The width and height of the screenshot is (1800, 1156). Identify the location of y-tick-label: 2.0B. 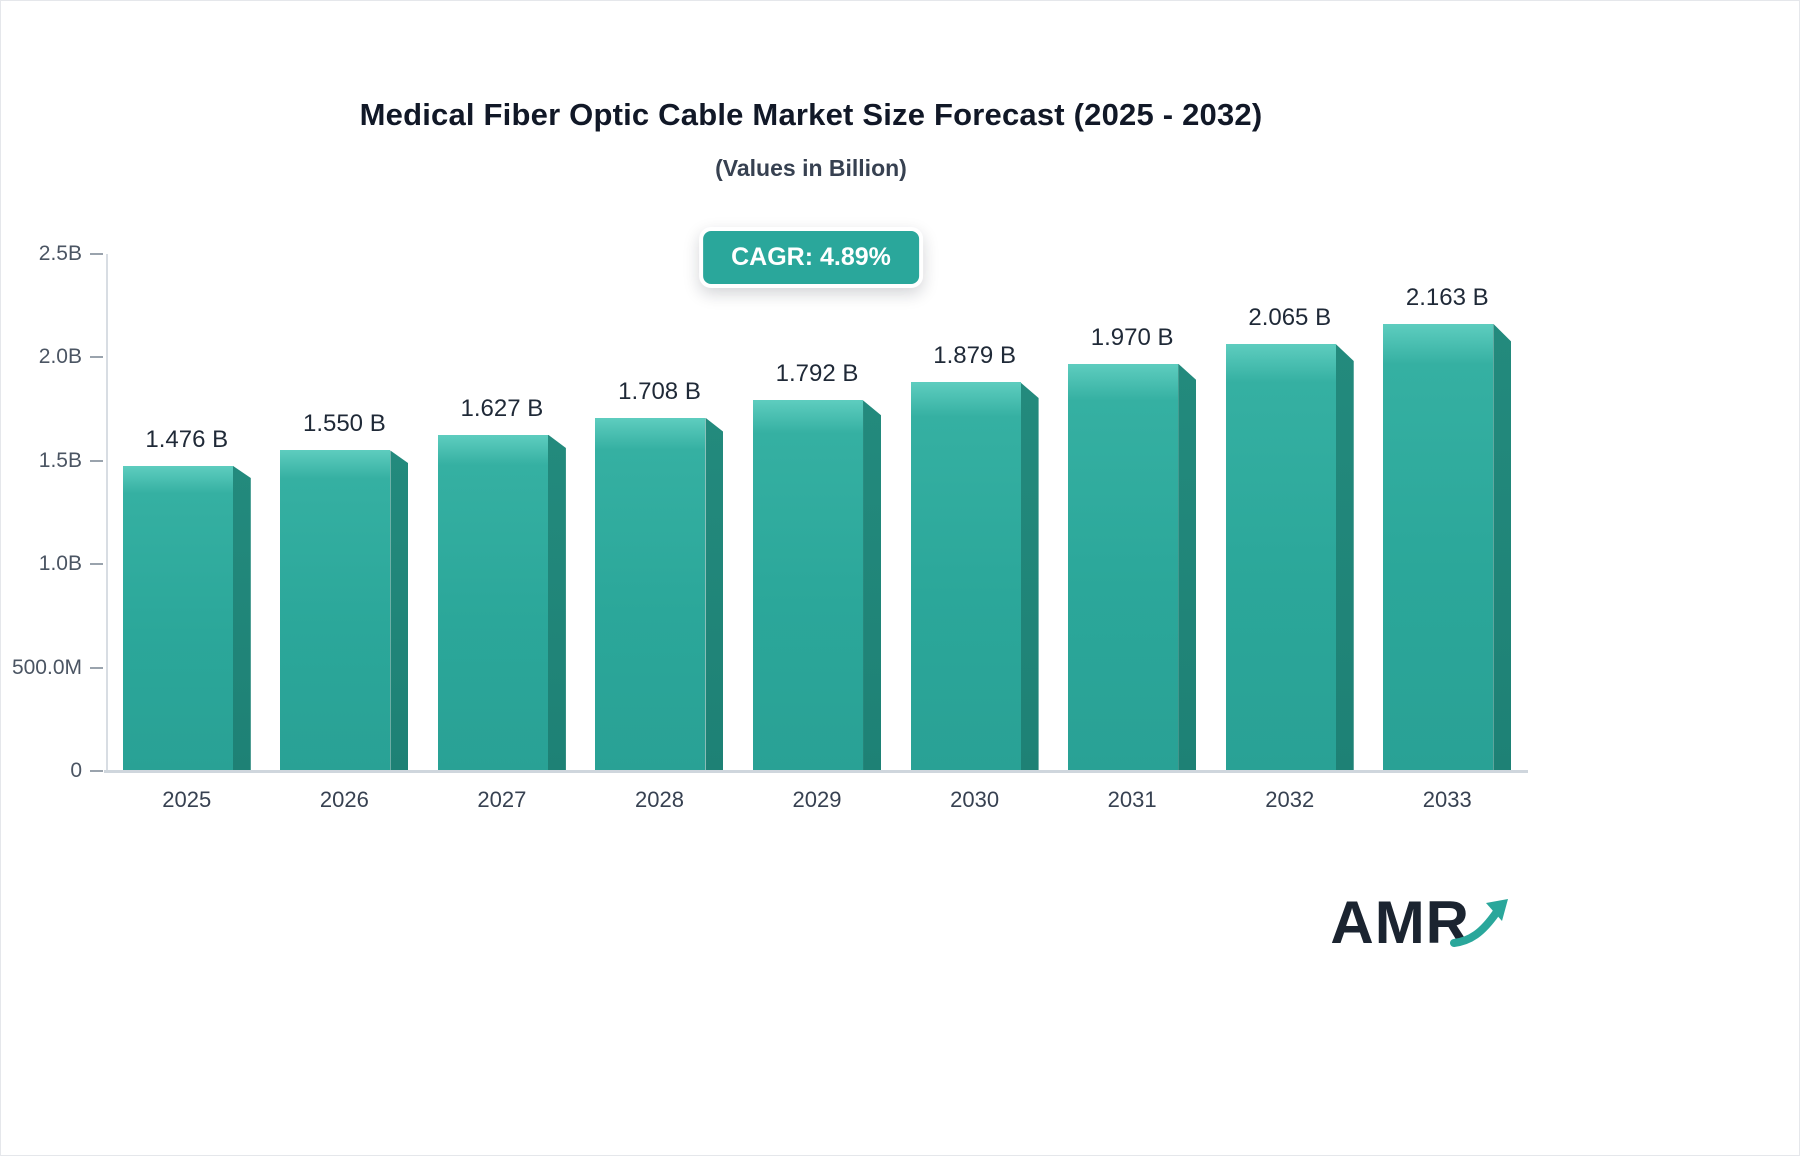
(60, 357).